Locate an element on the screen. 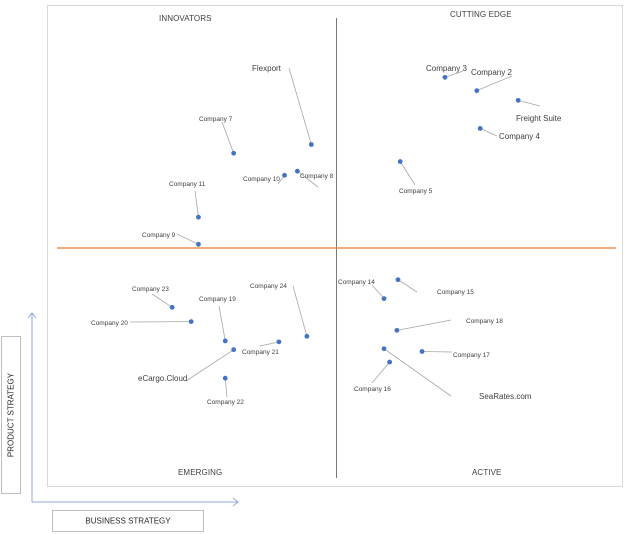 Image resolution: width=624 pixels, height=534 pixels. point-label-company-5: Company 5 is located at coordinates (416, 191).